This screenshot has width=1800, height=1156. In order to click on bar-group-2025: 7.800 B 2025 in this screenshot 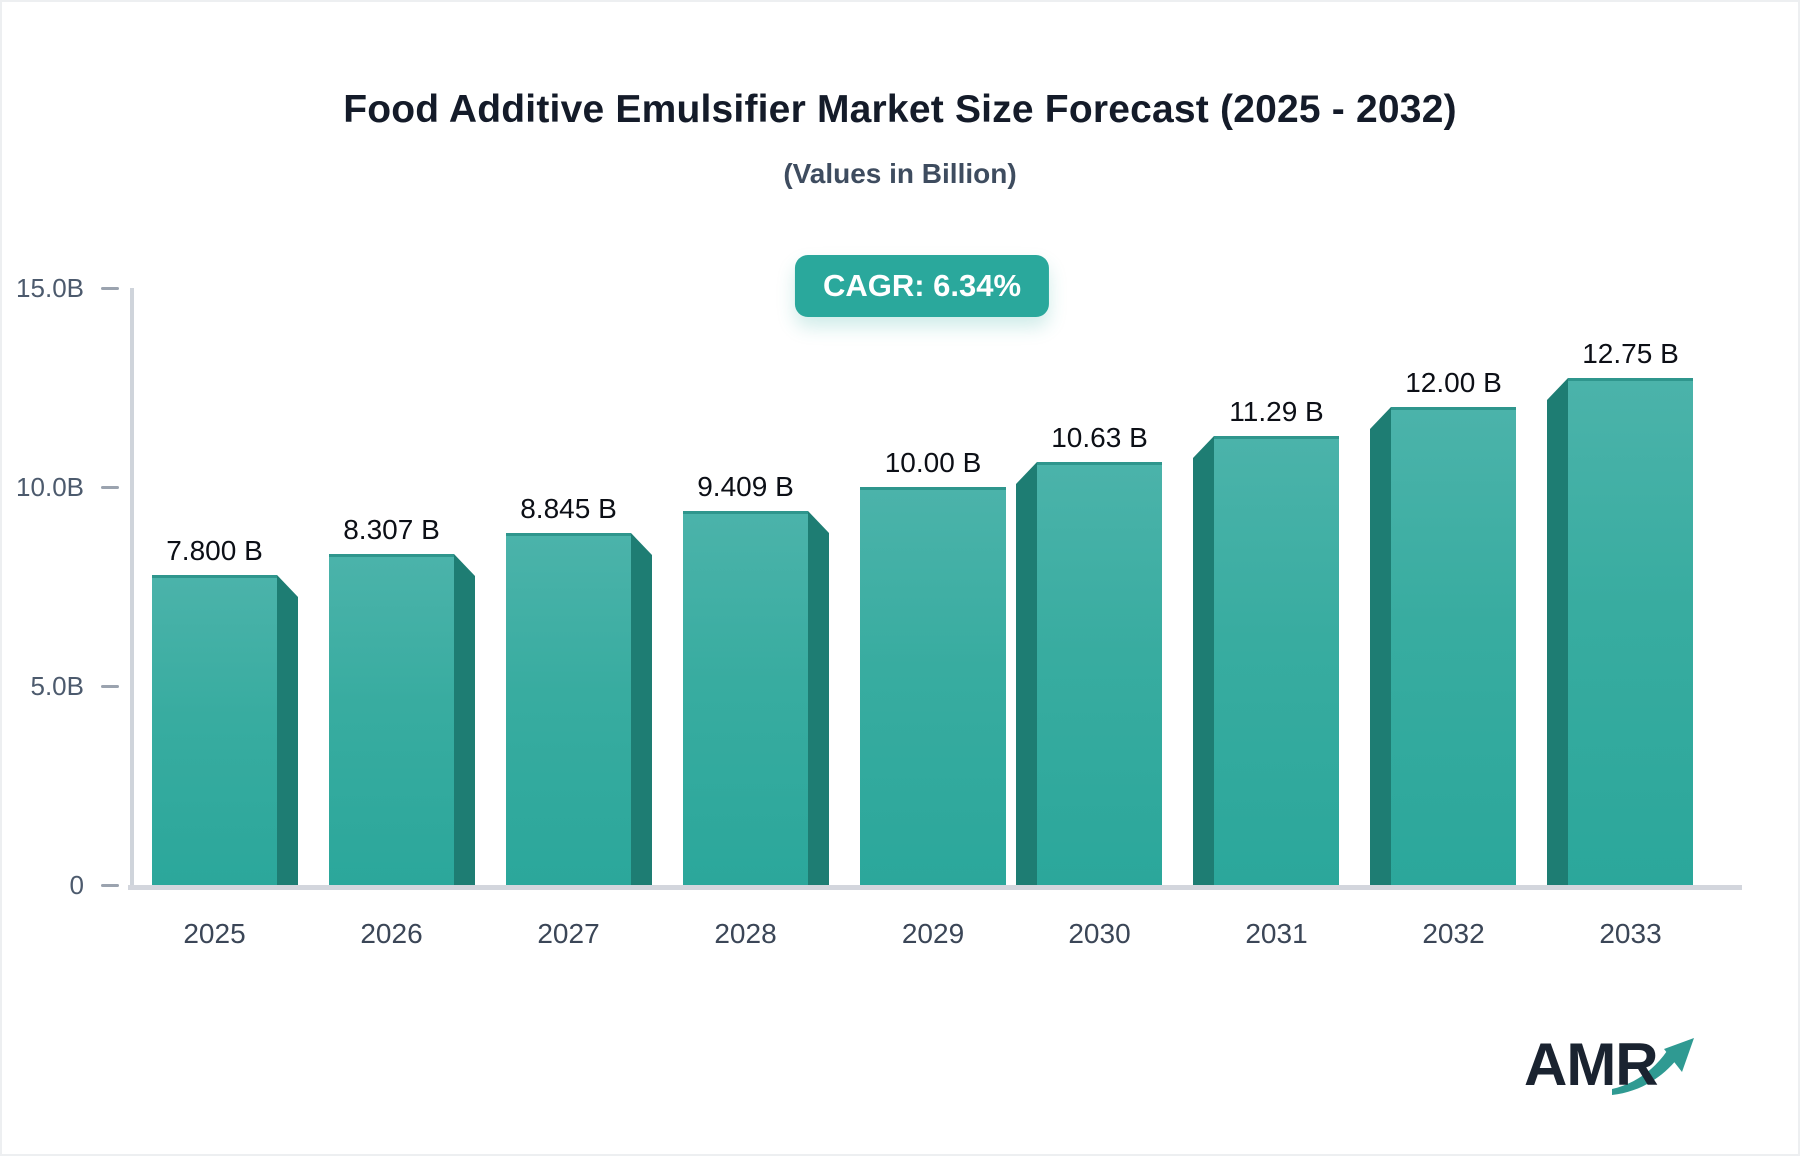, I will do `click(225, 742)`.